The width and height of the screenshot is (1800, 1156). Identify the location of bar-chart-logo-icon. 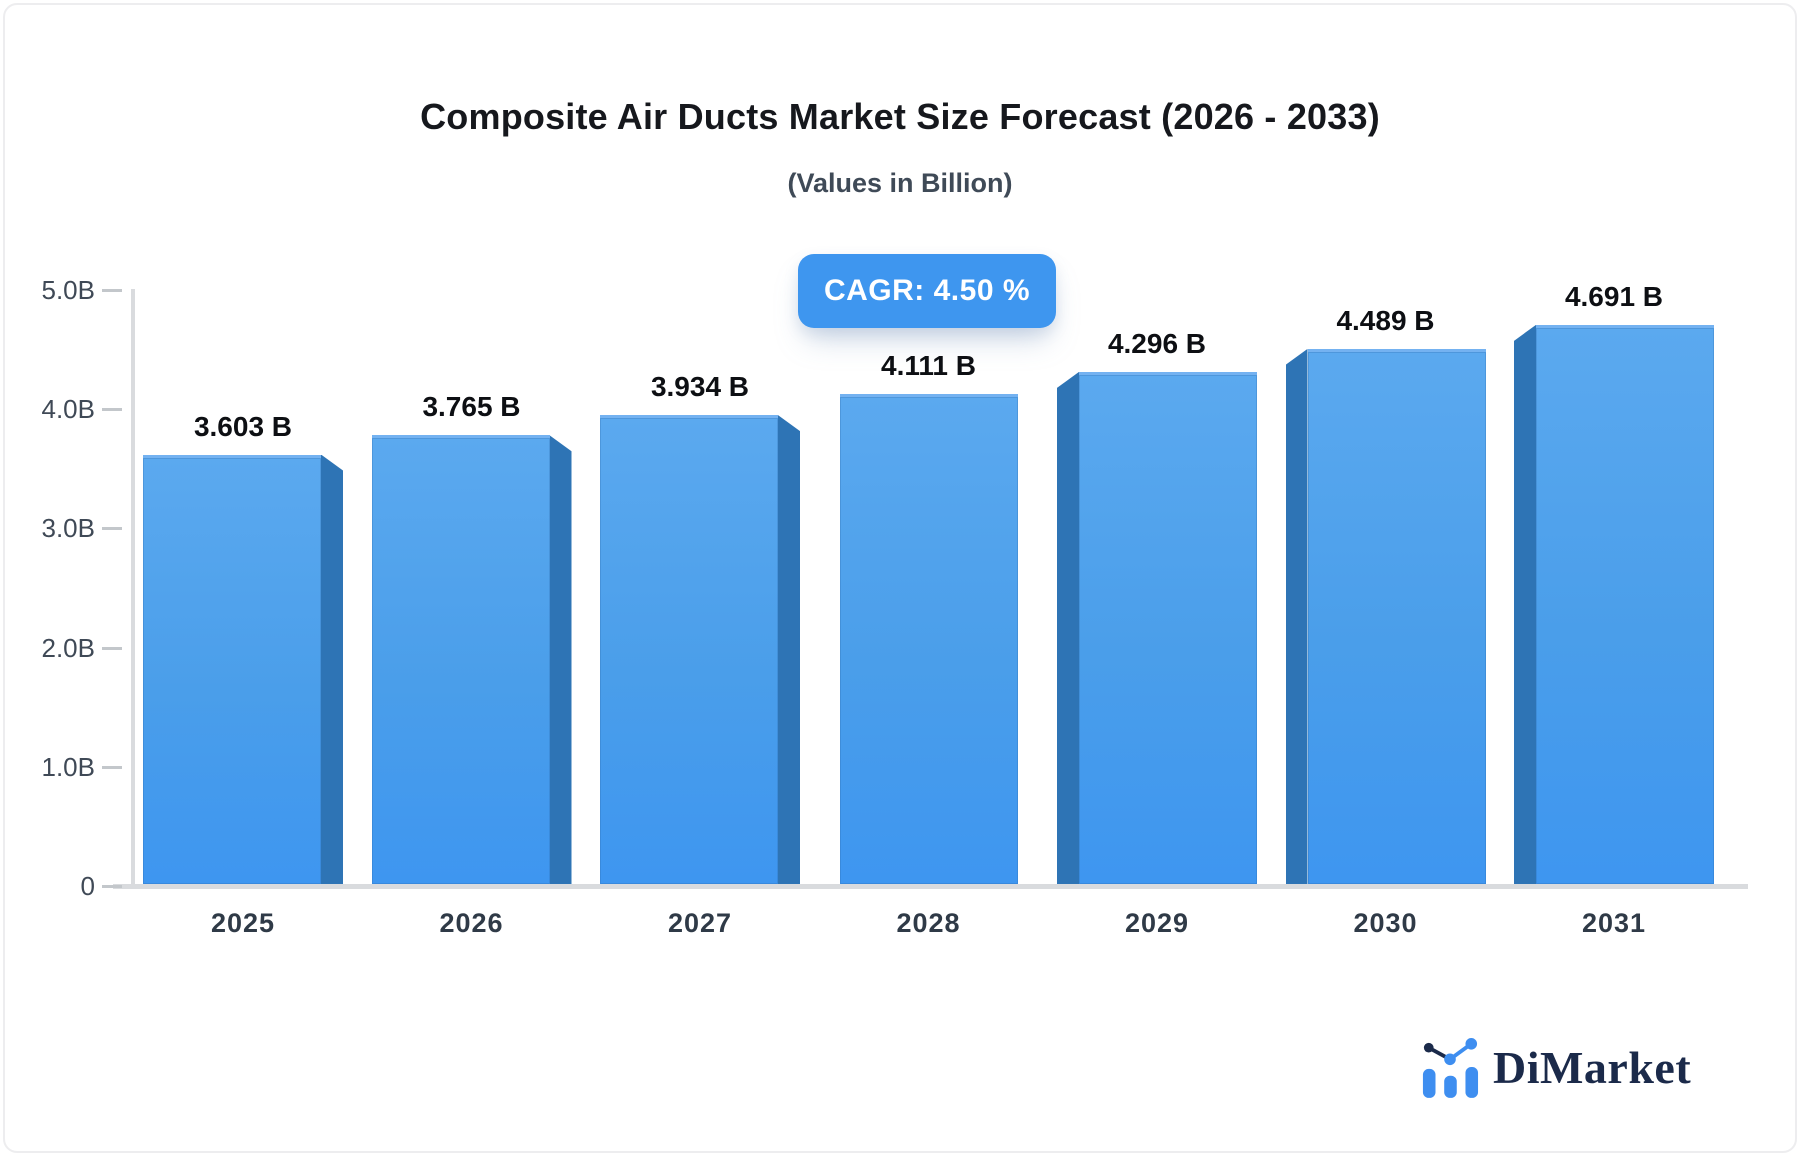
(1450, 1068).